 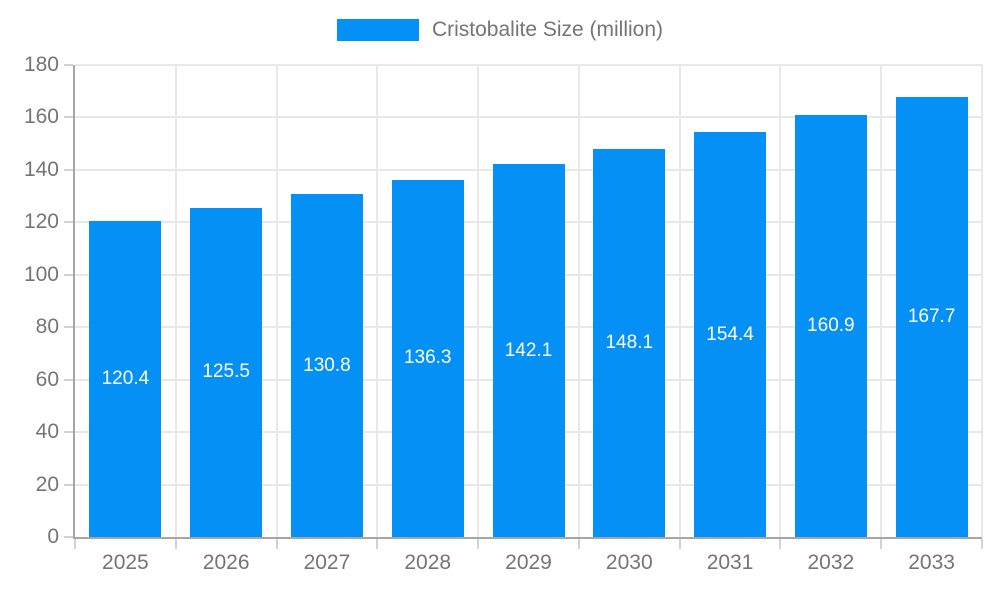 I want to click on x-tick-label: 2028, so click(x=428, y=562).